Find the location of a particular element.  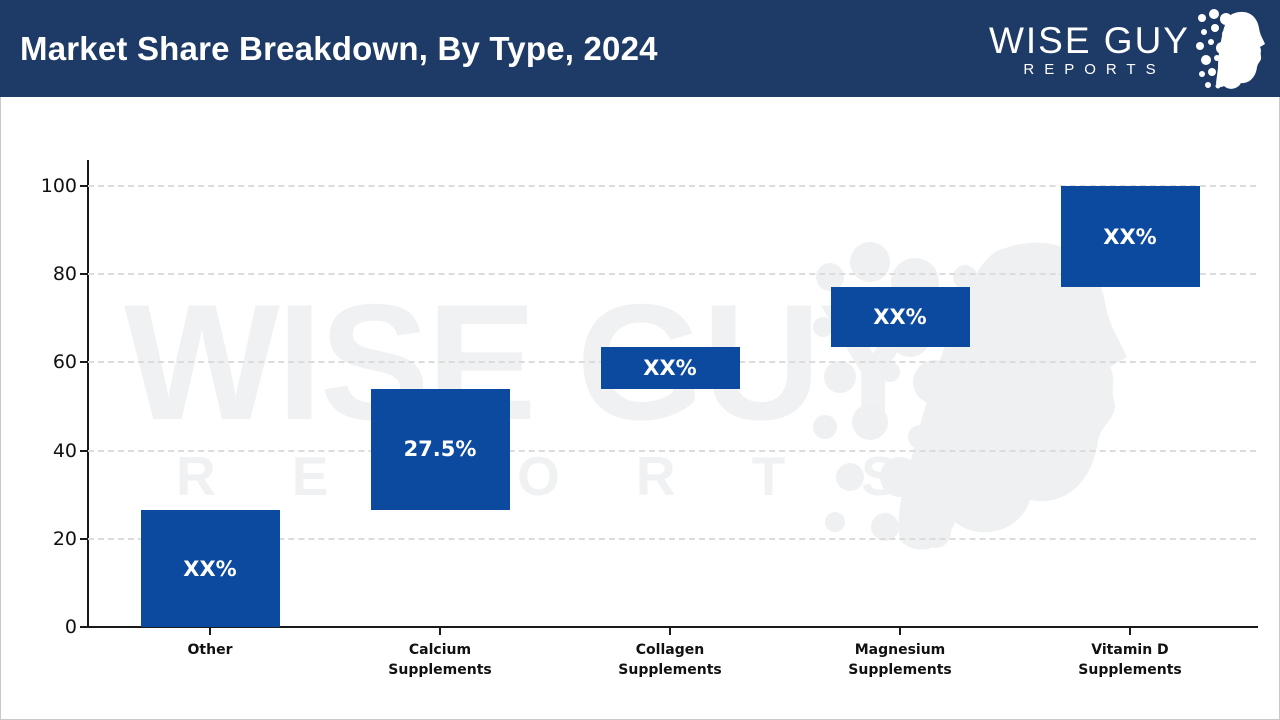

x-tick-vitamin-d-supplements is located at coordinates (1130, 631).